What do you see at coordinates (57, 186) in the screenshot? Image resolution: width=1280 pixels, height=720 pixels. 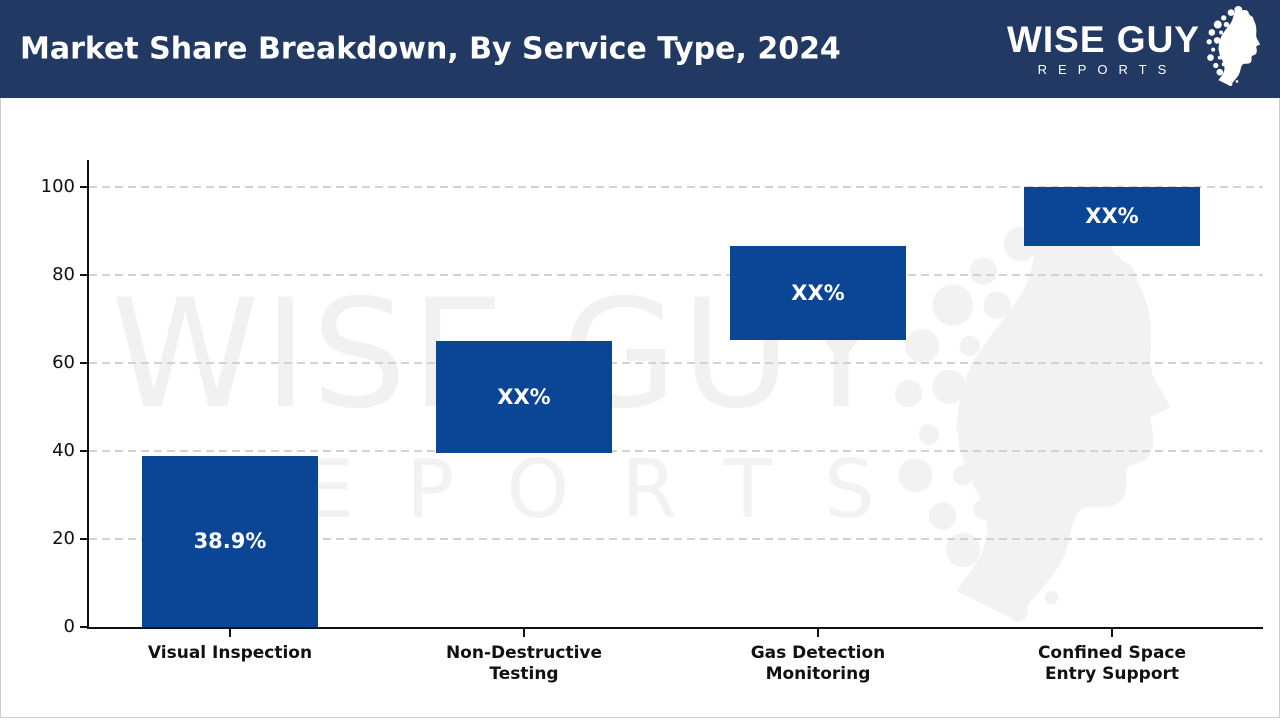 I see `y-tick-label-100: 100` at bounding box center [57, 186].